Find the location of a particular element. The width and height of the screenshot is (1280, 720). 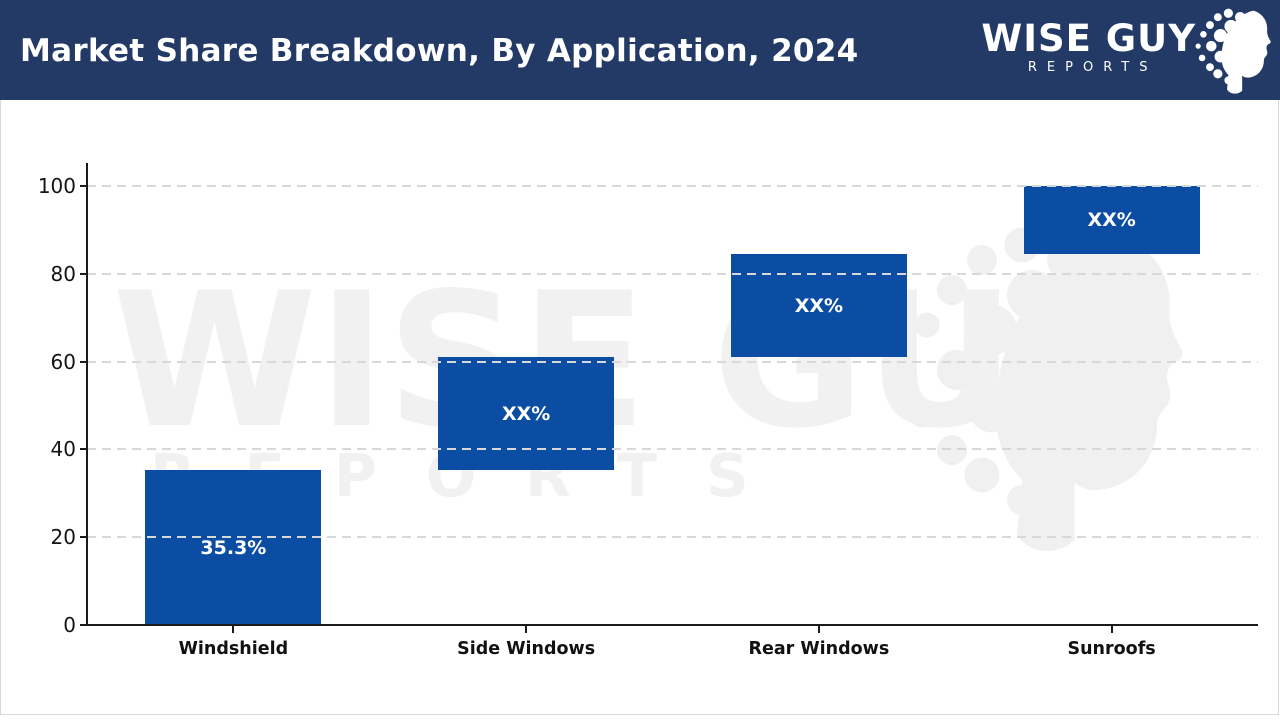

y-tick-label: 0 is located at coordinates (69, 625).